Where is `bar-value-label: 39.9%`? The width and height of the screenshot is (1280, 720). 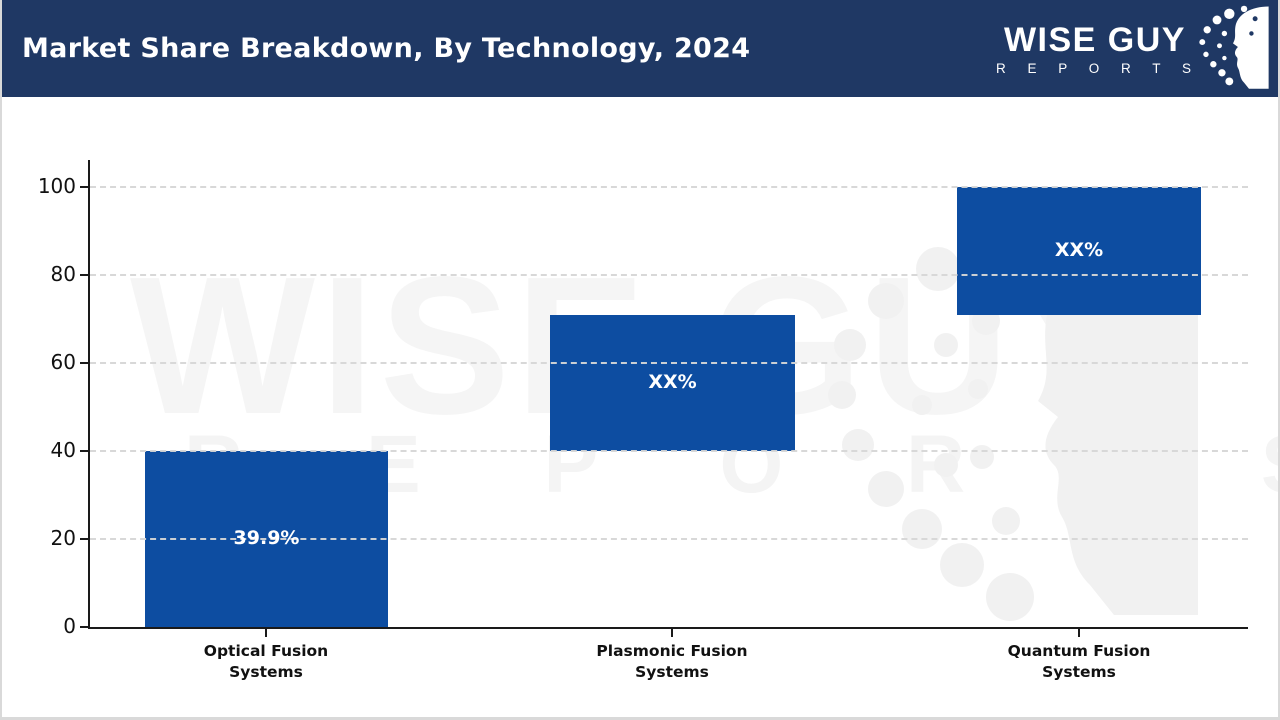
bar-value-label: 39.9% is located at coordinates (266, 538).